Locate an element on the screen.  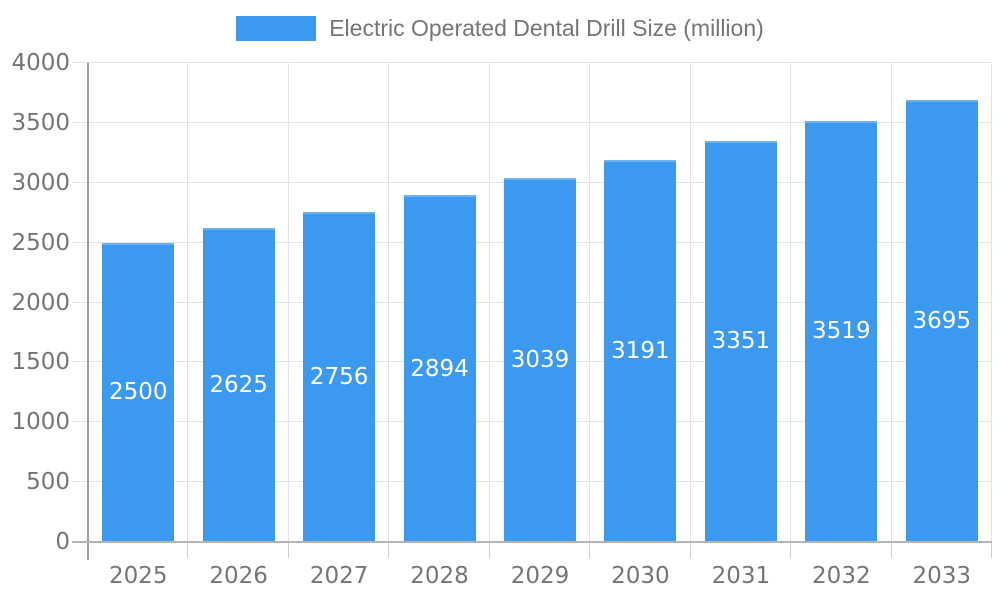
y-axis-label: 2500 is located at coordinates (40, 242).